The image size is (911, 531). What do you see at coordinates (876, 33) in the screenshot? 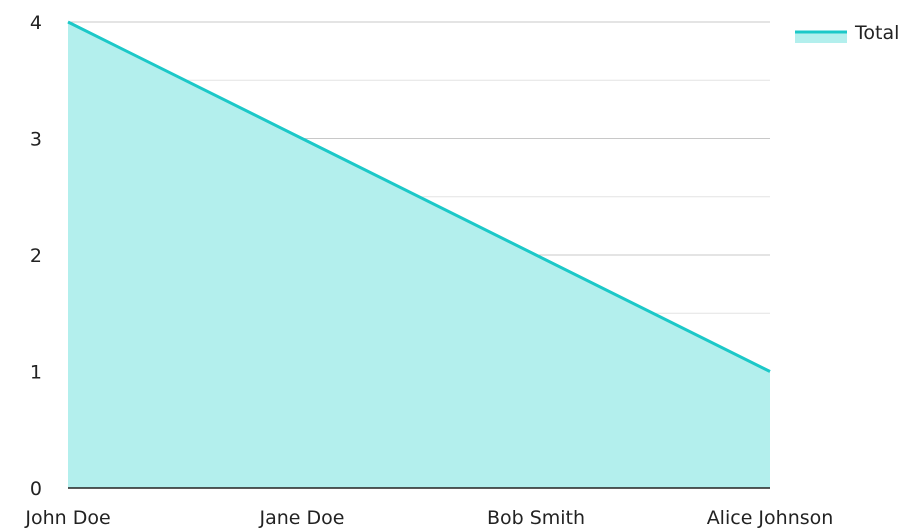
I see `legend-label-total: Total` at bounding box center [876, 33].